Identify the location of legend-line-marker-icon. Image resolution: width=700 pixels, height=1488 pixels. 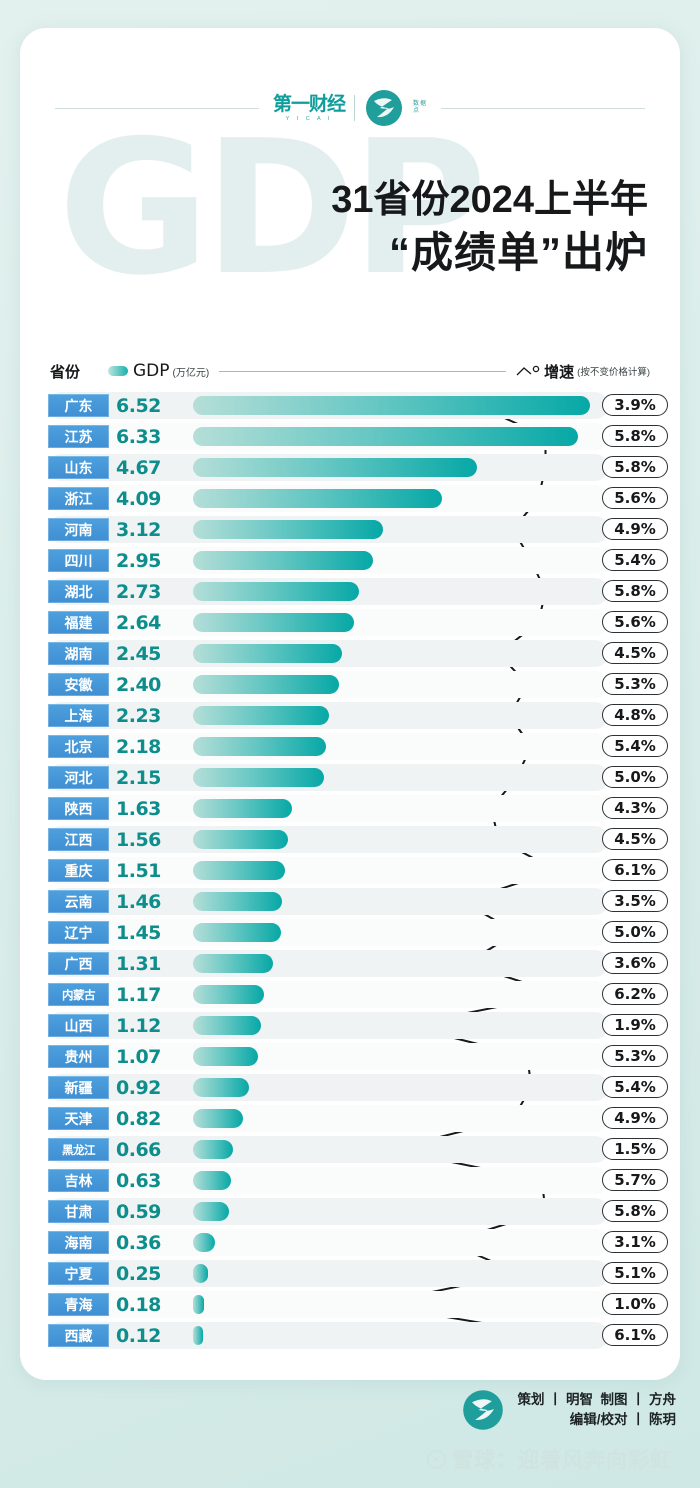
(528, 370).